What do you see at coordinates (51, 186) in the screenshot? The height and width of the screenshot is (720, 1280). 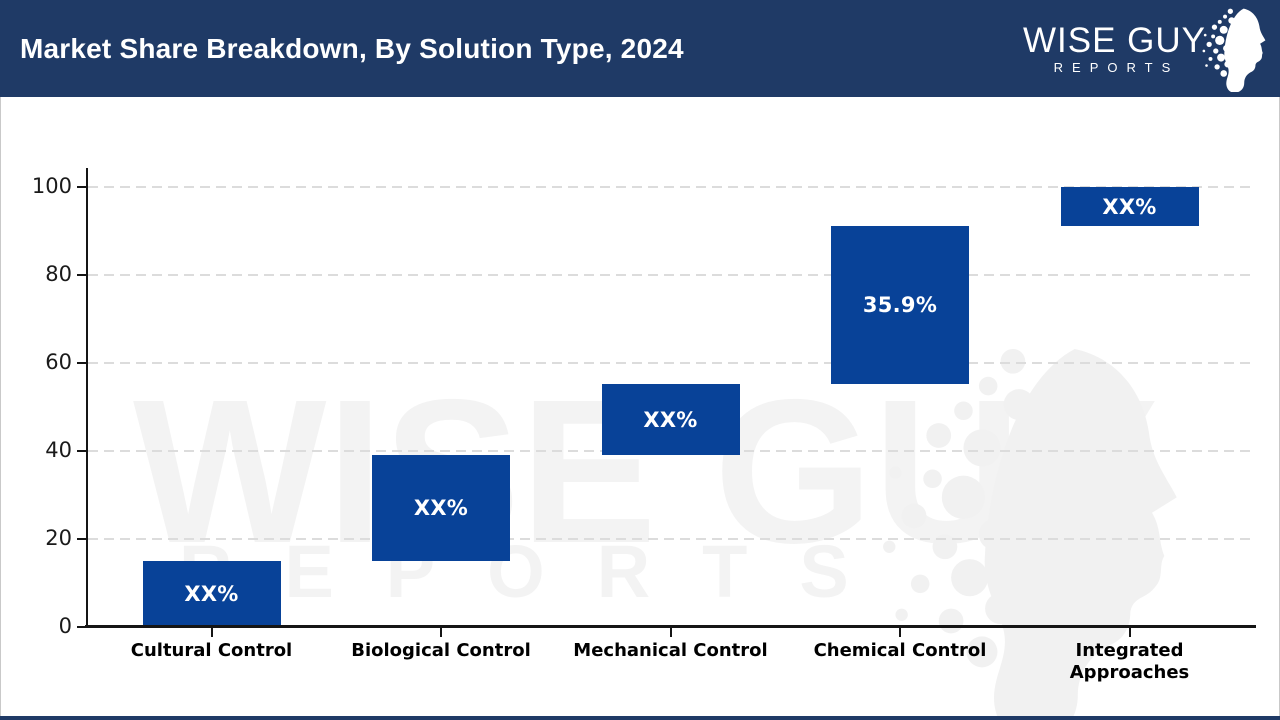 I see `y-tick-label: 100` at bounding box center [51, 186].